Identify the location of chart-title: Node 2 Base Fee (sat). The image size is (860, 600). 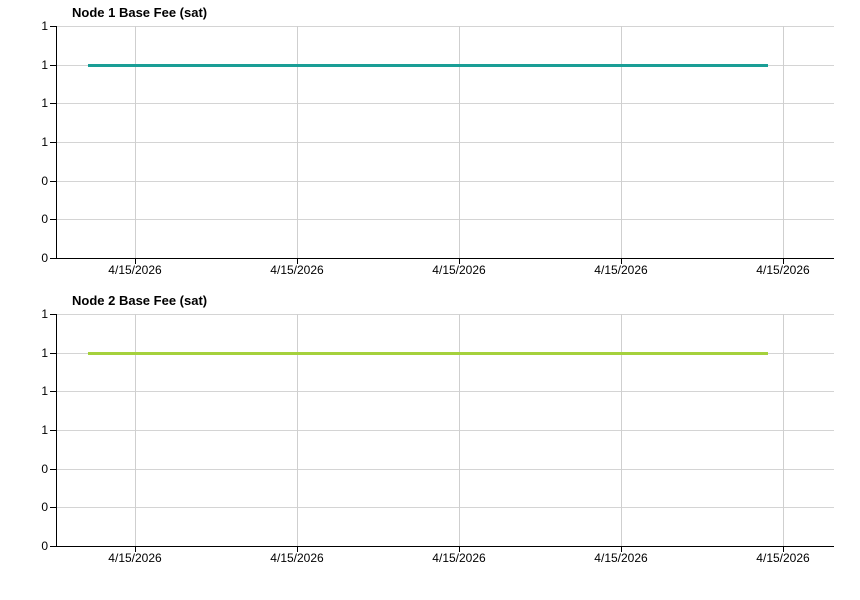
(140, 300).